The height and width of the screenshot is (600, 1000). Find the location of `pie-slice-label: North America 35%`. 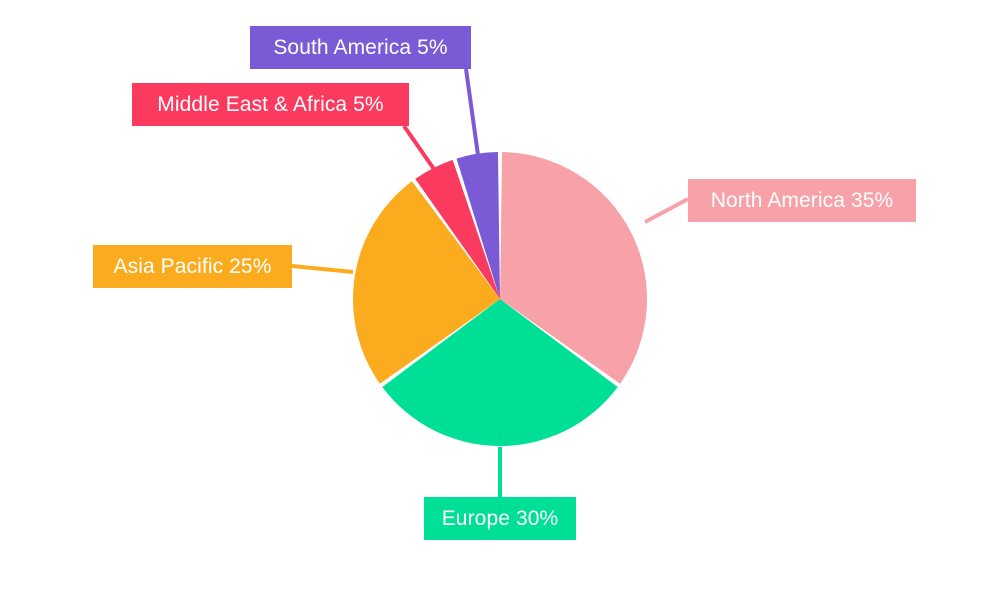

pie-slice-label: North America 35% is located at coordinates (802, 200).